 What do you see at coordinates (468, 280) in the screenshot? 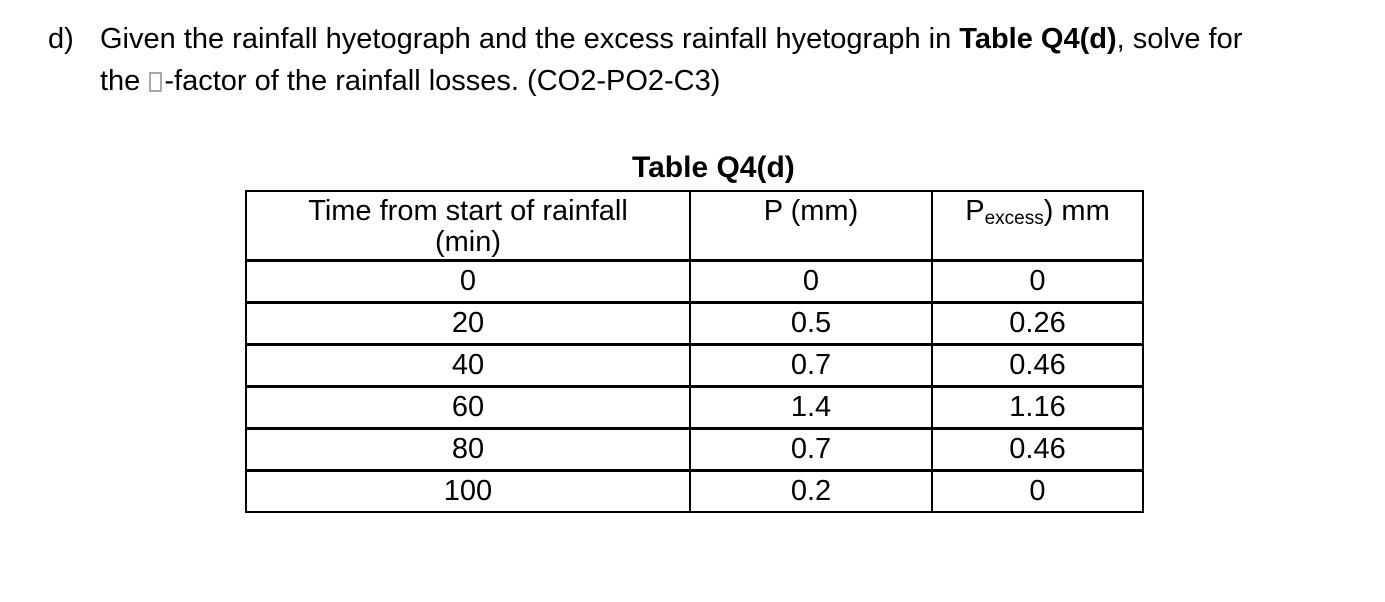
I see `cell-time: 0` at bounding box center [468, 280].